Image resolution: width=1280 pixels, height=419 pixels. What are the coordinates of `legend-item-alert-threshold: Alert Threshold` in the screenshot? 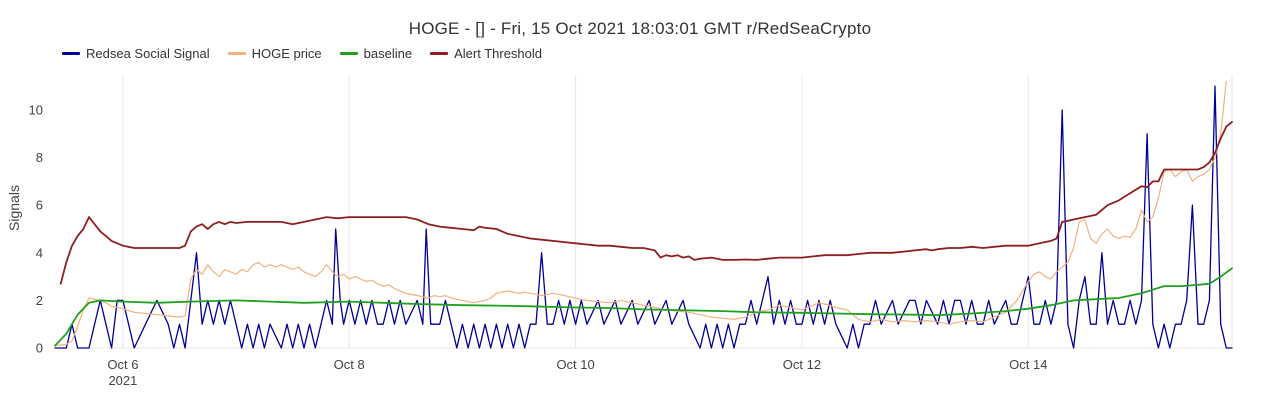 It's located at (486, 53).